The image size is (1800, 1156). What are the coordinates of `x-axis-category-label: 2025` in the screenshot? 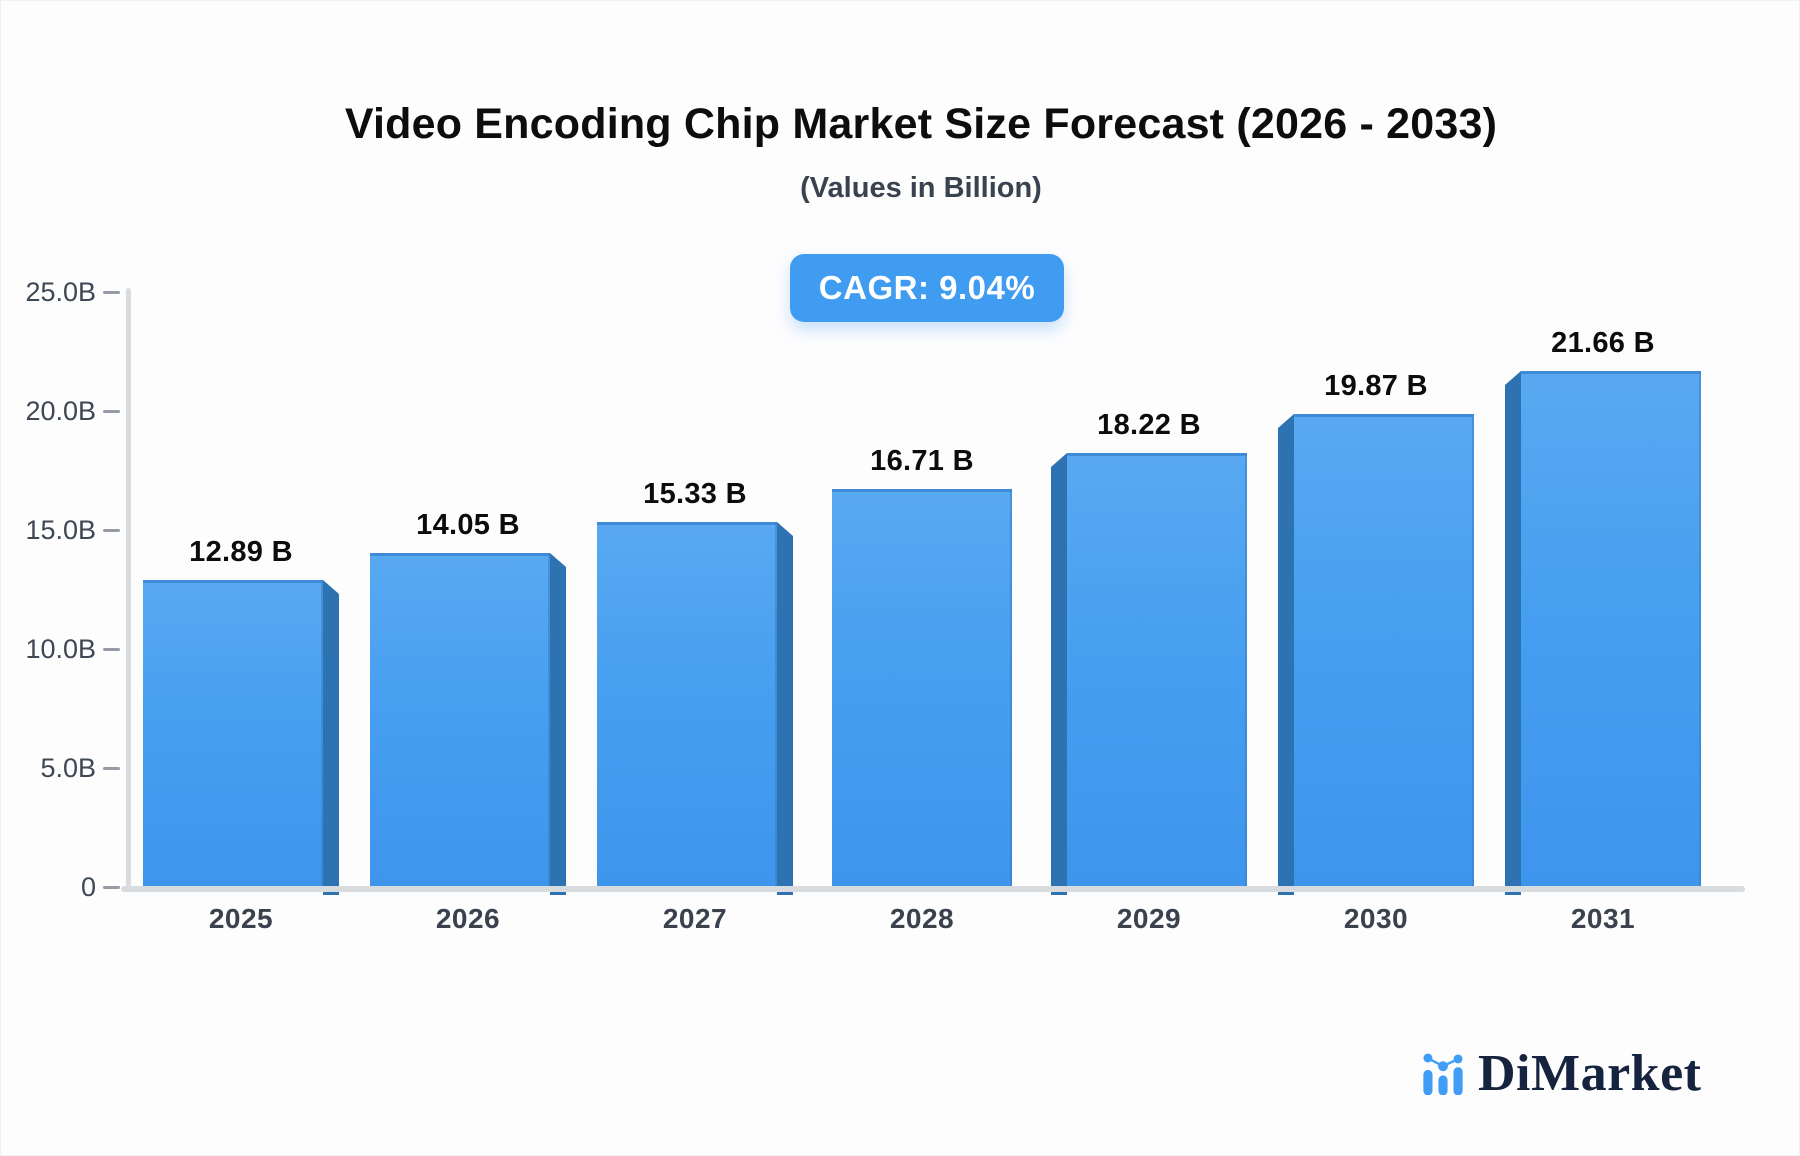 It's located at (241, 918).